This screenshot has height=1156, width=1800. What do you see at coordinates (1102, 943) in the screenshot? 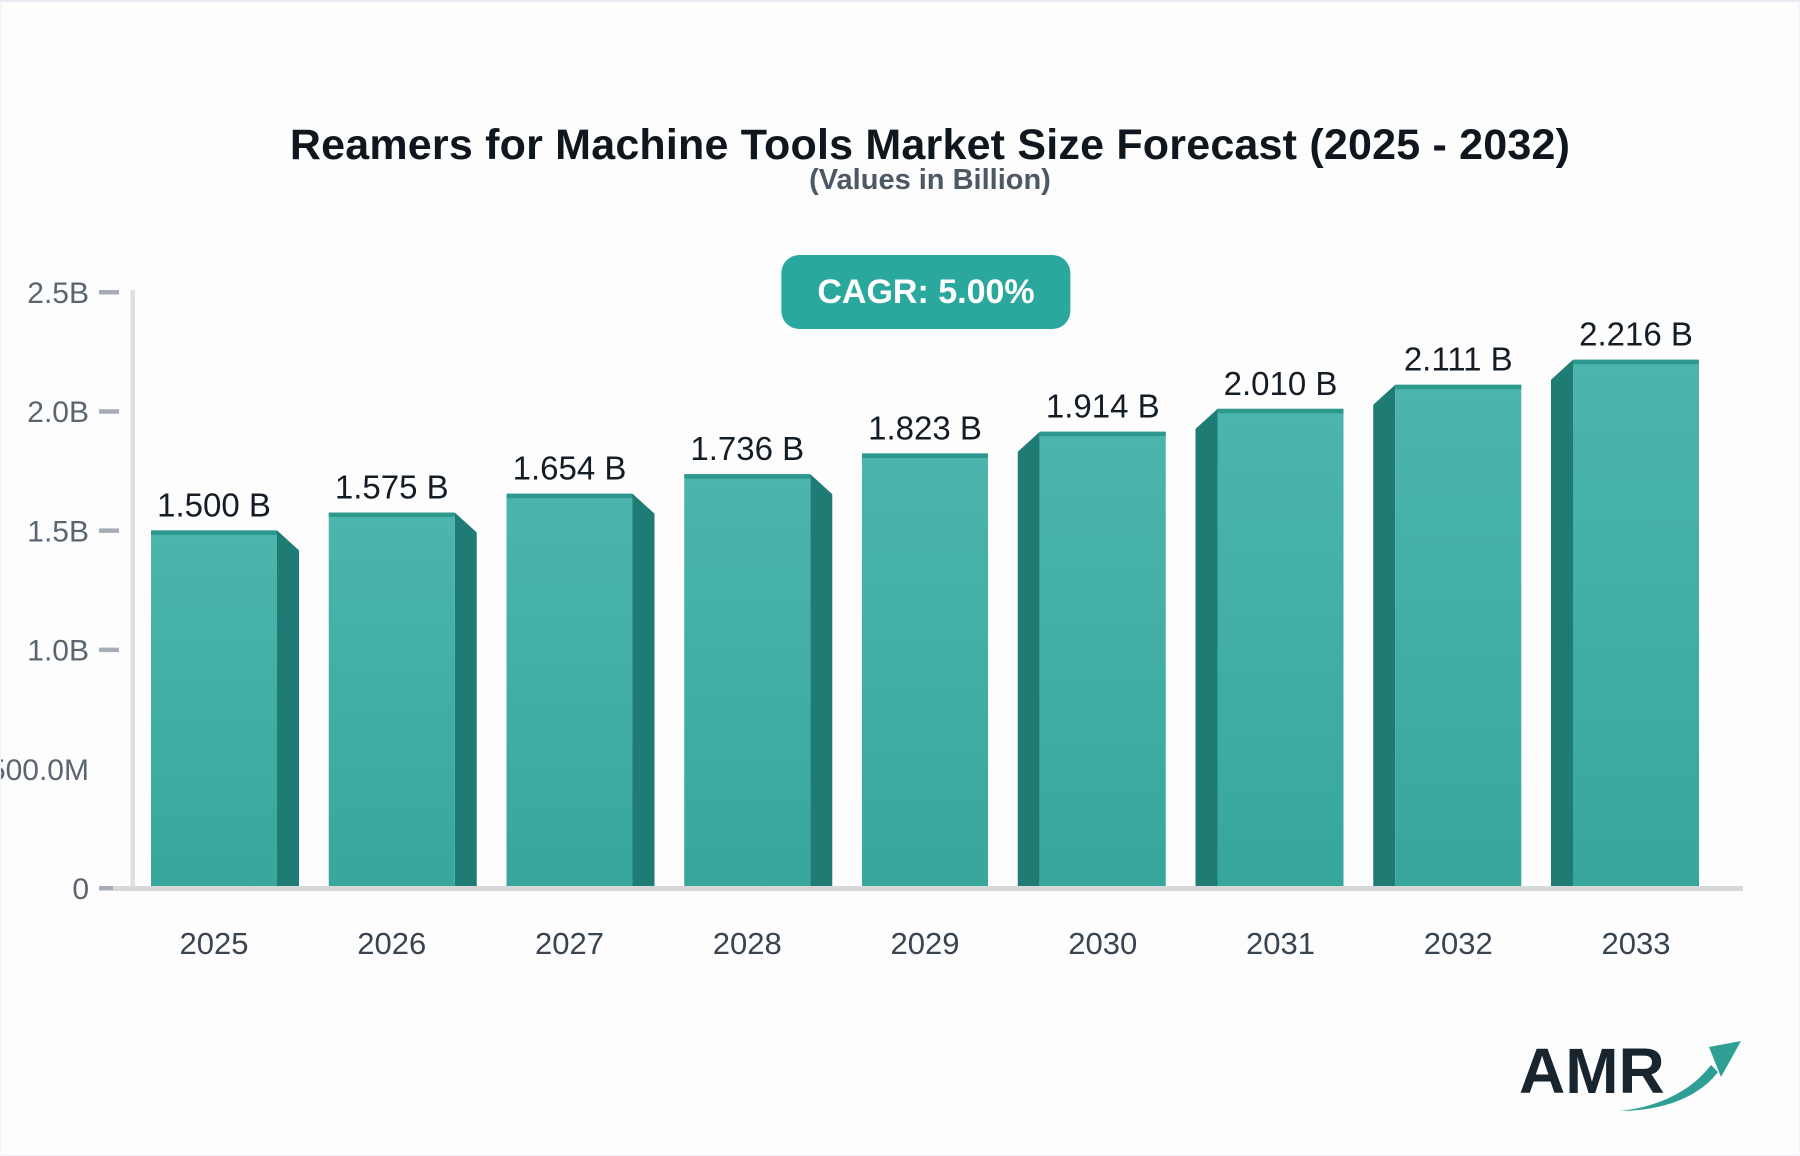
I see `x-axis-label: 2030` at bounding box center [1102, 943].